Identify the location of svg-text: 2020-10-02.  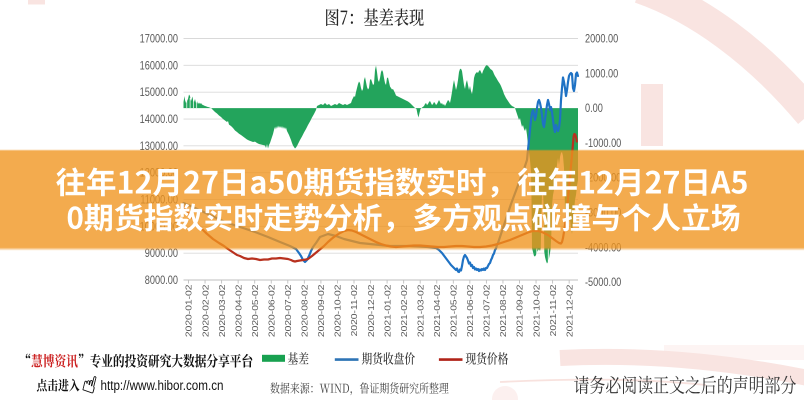
(338, 311).